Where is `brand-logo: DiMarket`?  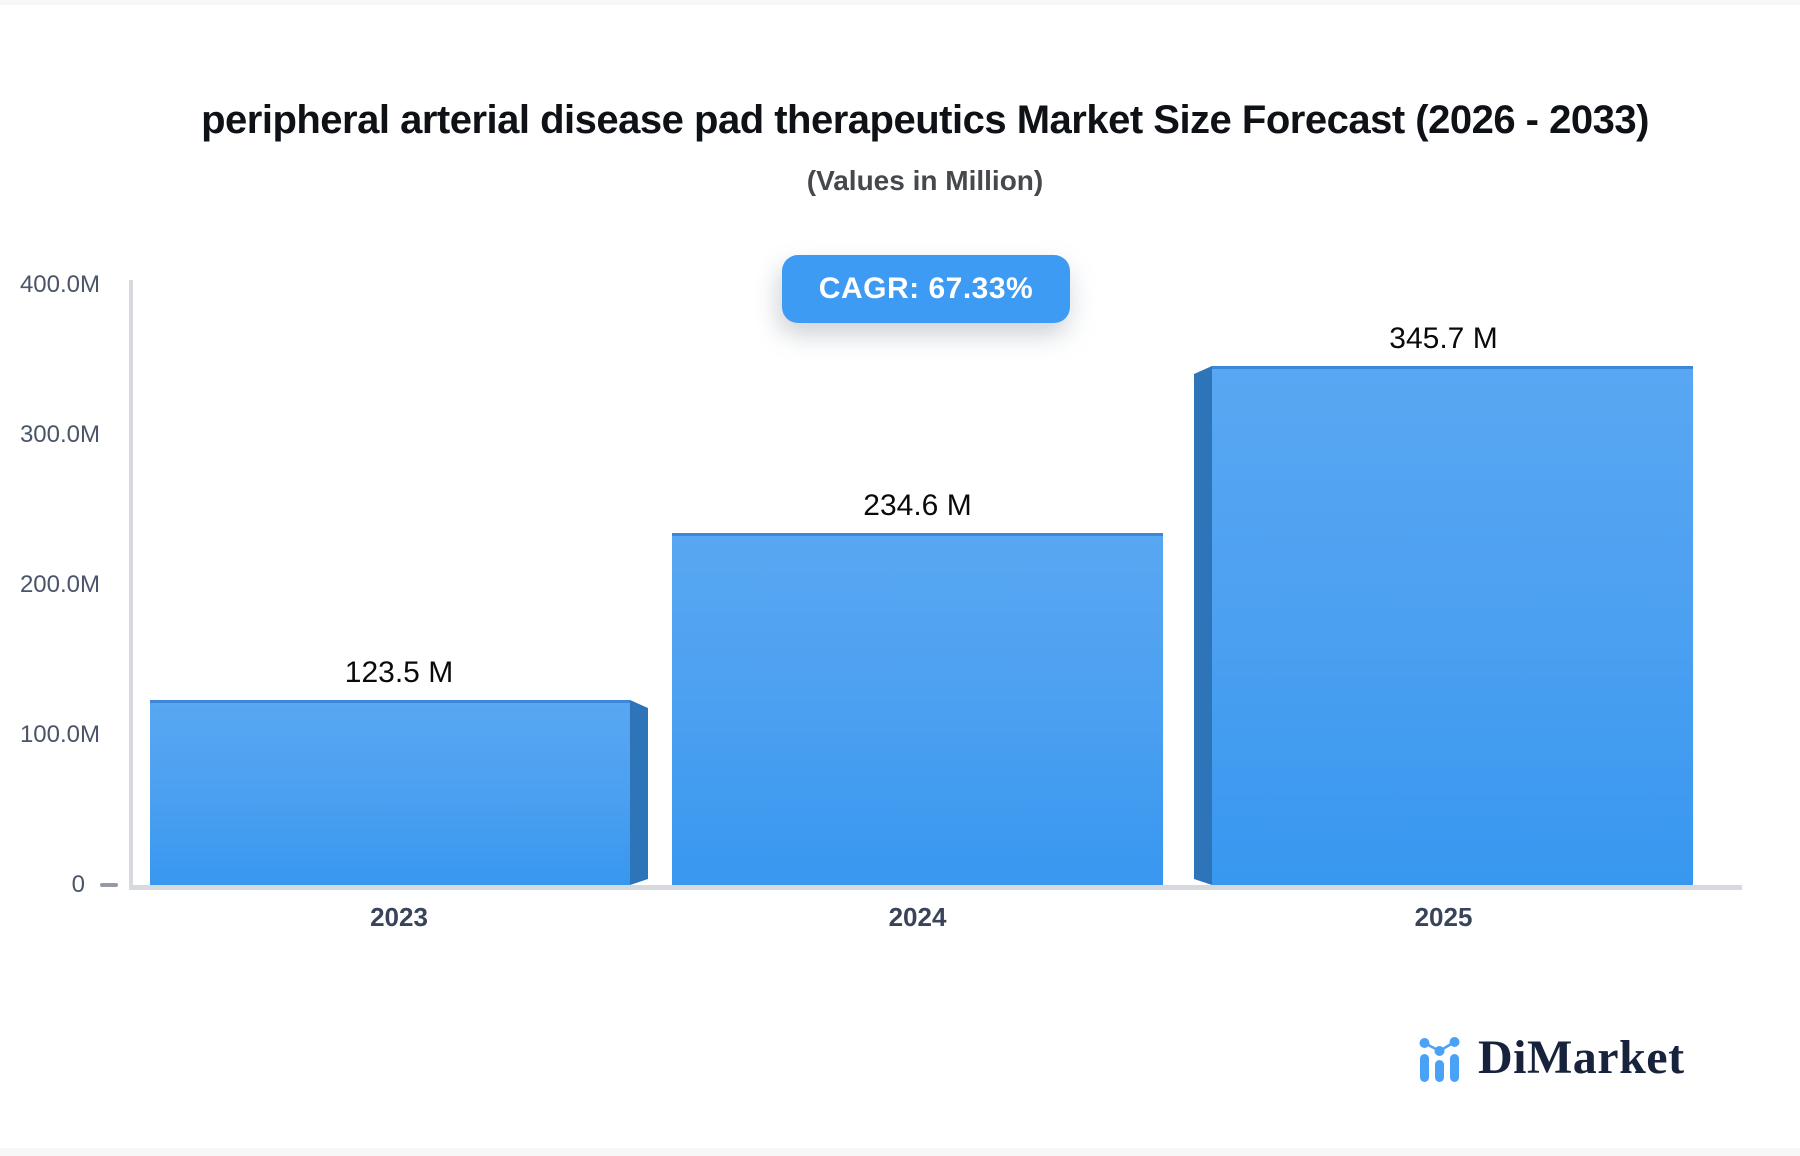
brand-logo: DiMarket is located at coordinates (1551, 1057).